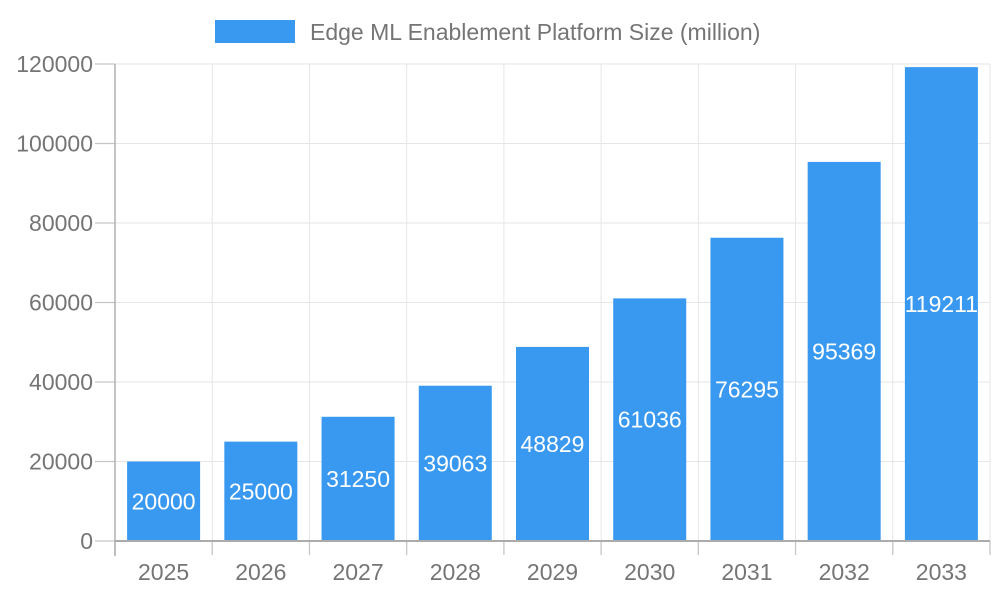 The width and height of the screenshot is (1000, 600). I want to click on x-tick-label: 2025, so click(163, 572).